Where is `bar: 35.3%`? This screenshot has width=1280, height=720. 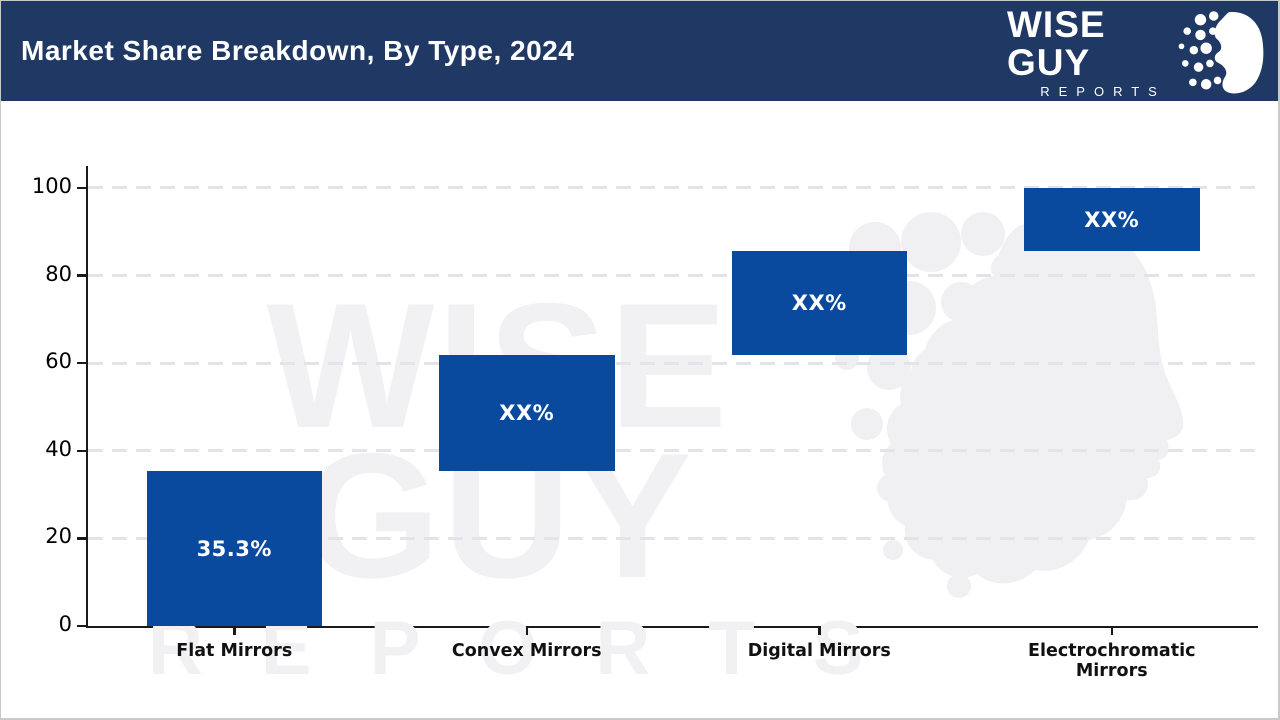
bar: 35.3% is located at coordinates (234, 548).